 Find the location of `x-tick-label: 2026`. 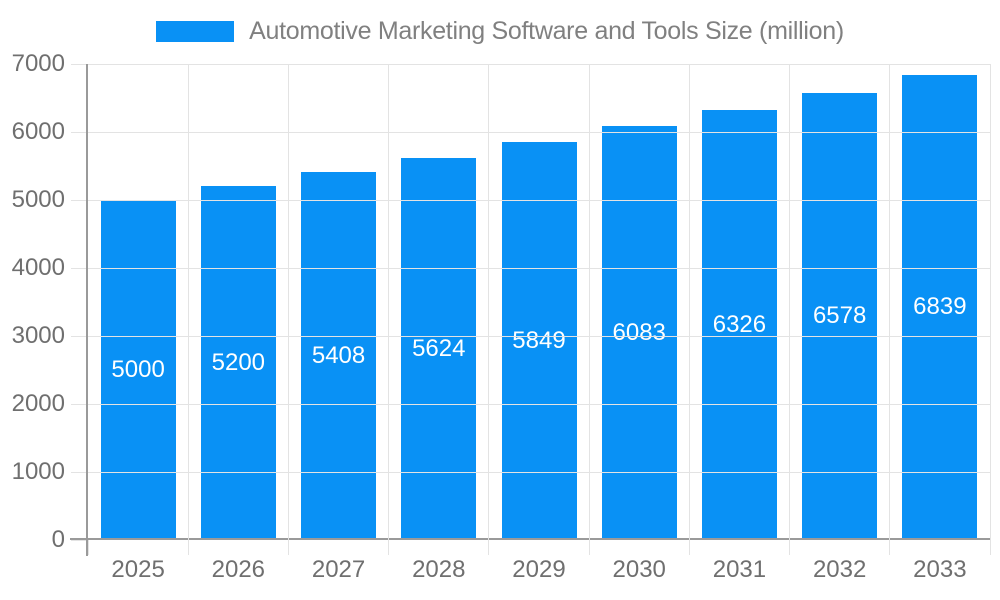

x-tick-label: 2026 is located at coordinates (238, 569).